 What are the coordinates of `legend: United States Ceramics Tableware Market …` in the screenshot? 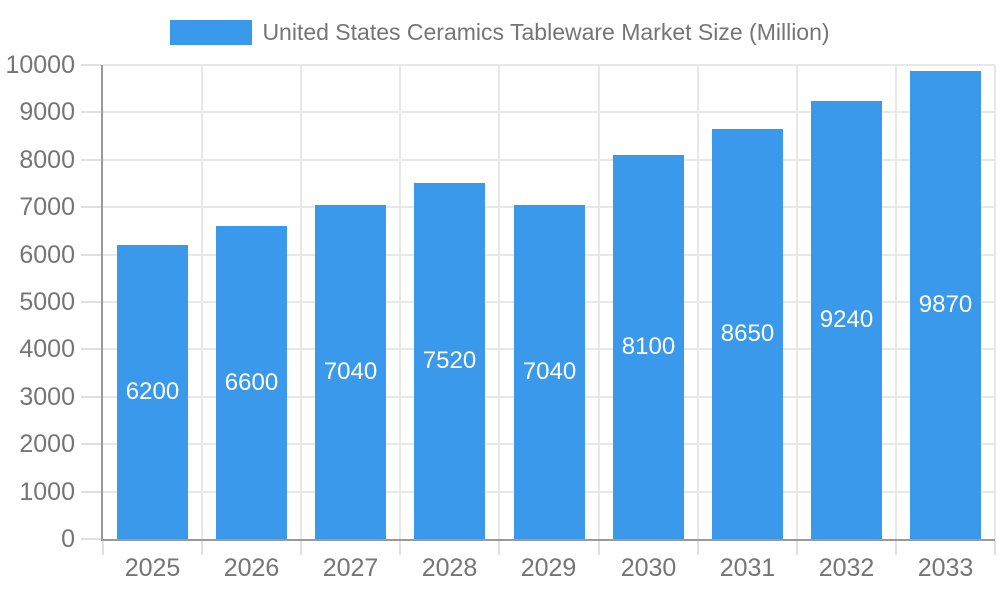 It's located at (500, 32).